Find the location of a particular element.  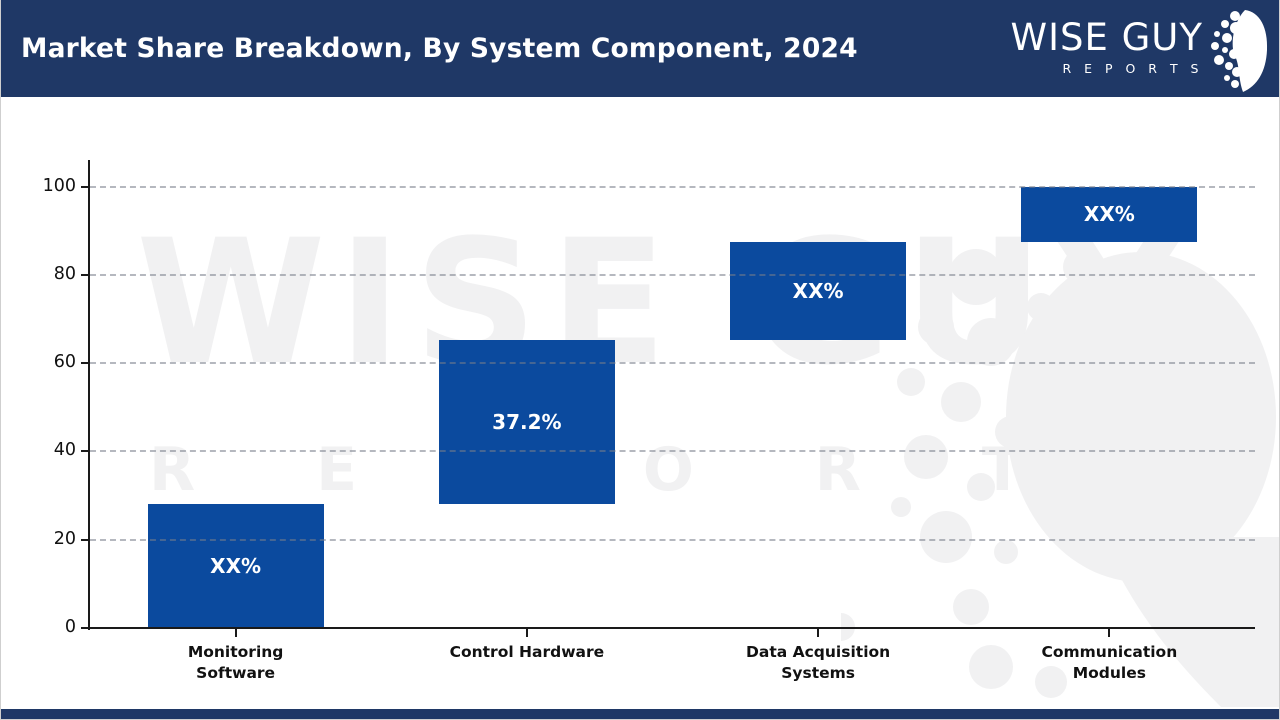

logo-text: WISE GUY R E P O R T S is located at coordinates (1106, 46).